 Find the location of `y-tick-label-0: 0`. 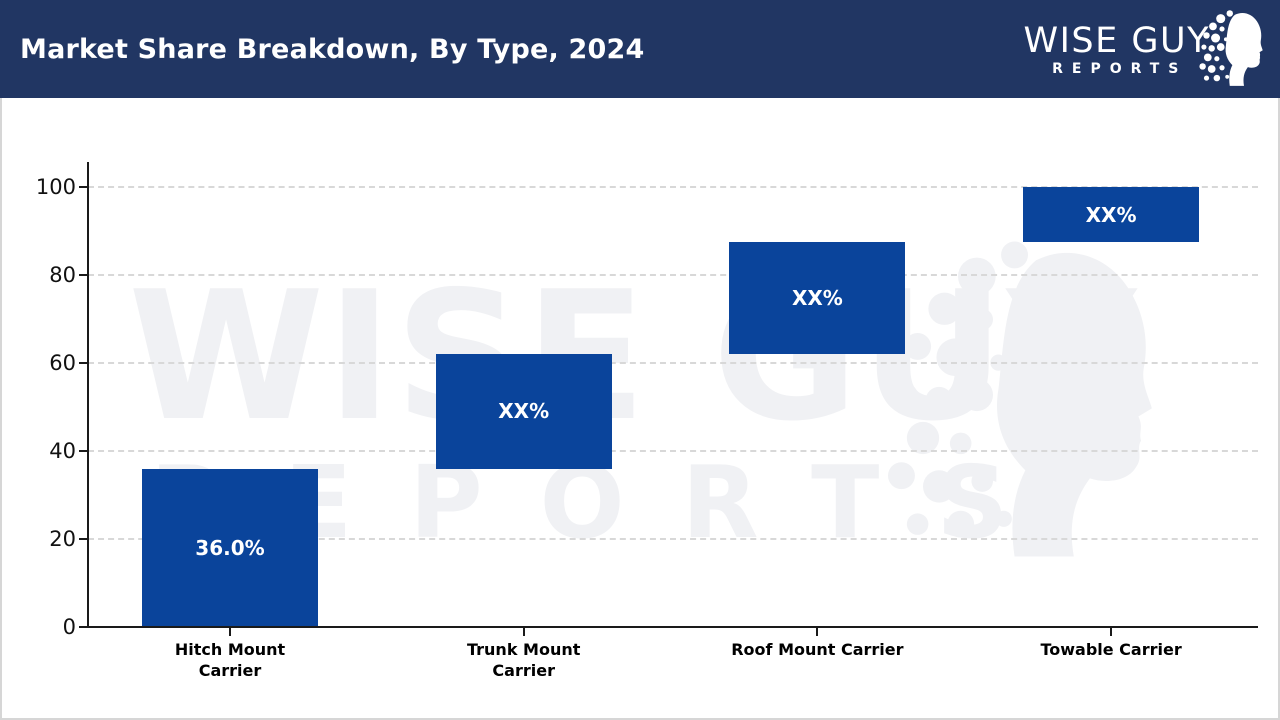

y-tick-label-0: 0 is located at coordinates (69, 627).